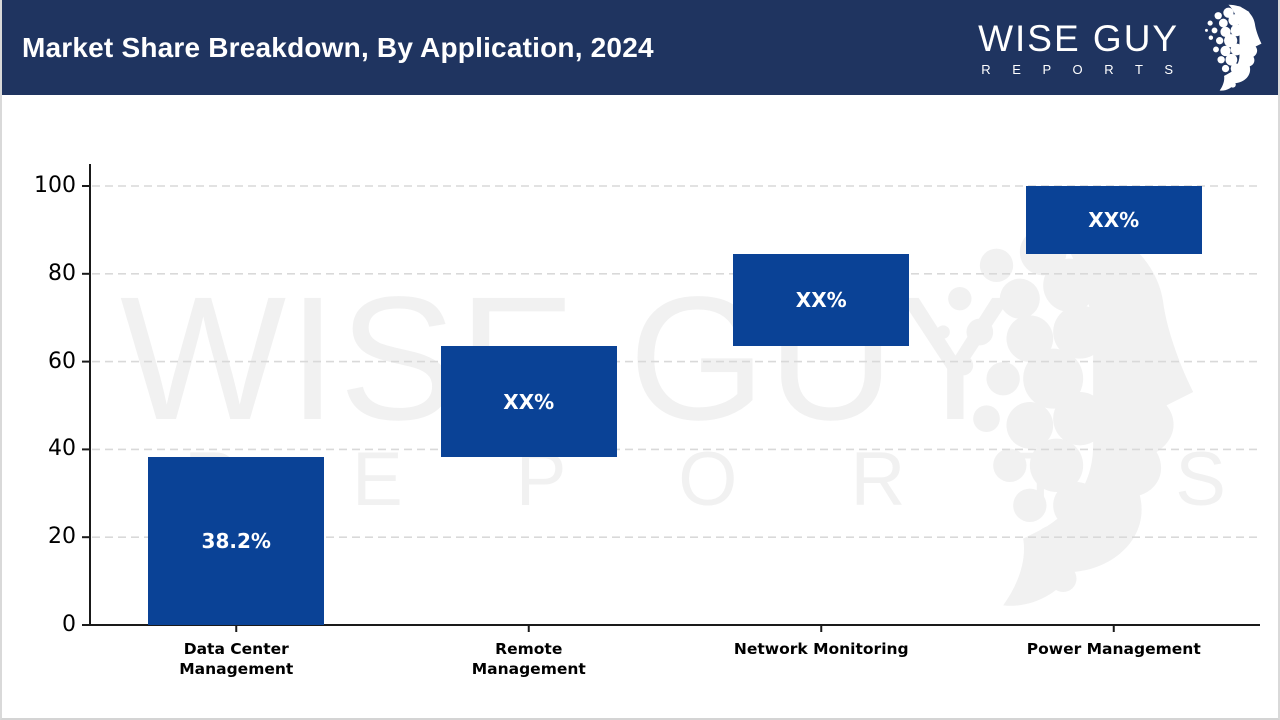 The height and width of the screenshot is (720, 1280). What do you see at coordinates (62, 449) in the screenshot?
I see `y-tick-label: 40` at bounding box center [62, 449].